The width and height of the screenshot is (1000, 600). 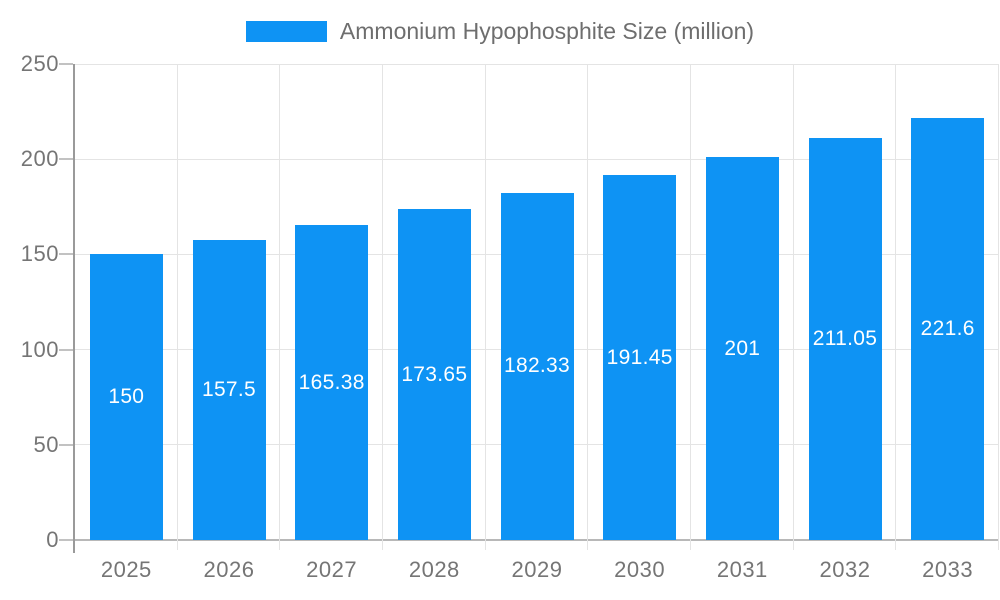 I want to click on bar-value-label: 201, so click(x=742, y=348).